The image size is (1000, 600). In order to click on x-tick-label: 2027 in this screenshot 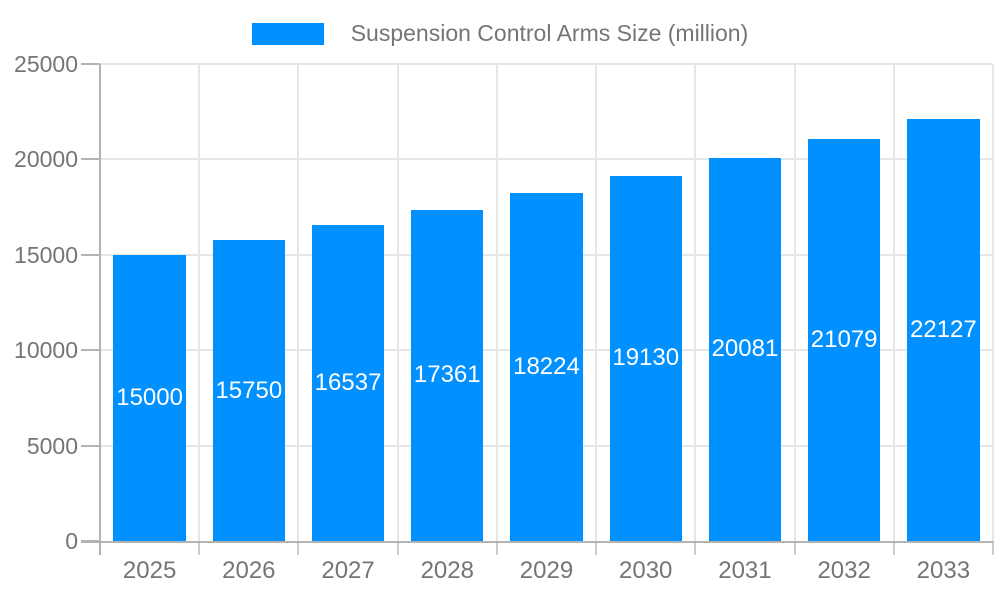, I will do `click(348, 570)`.